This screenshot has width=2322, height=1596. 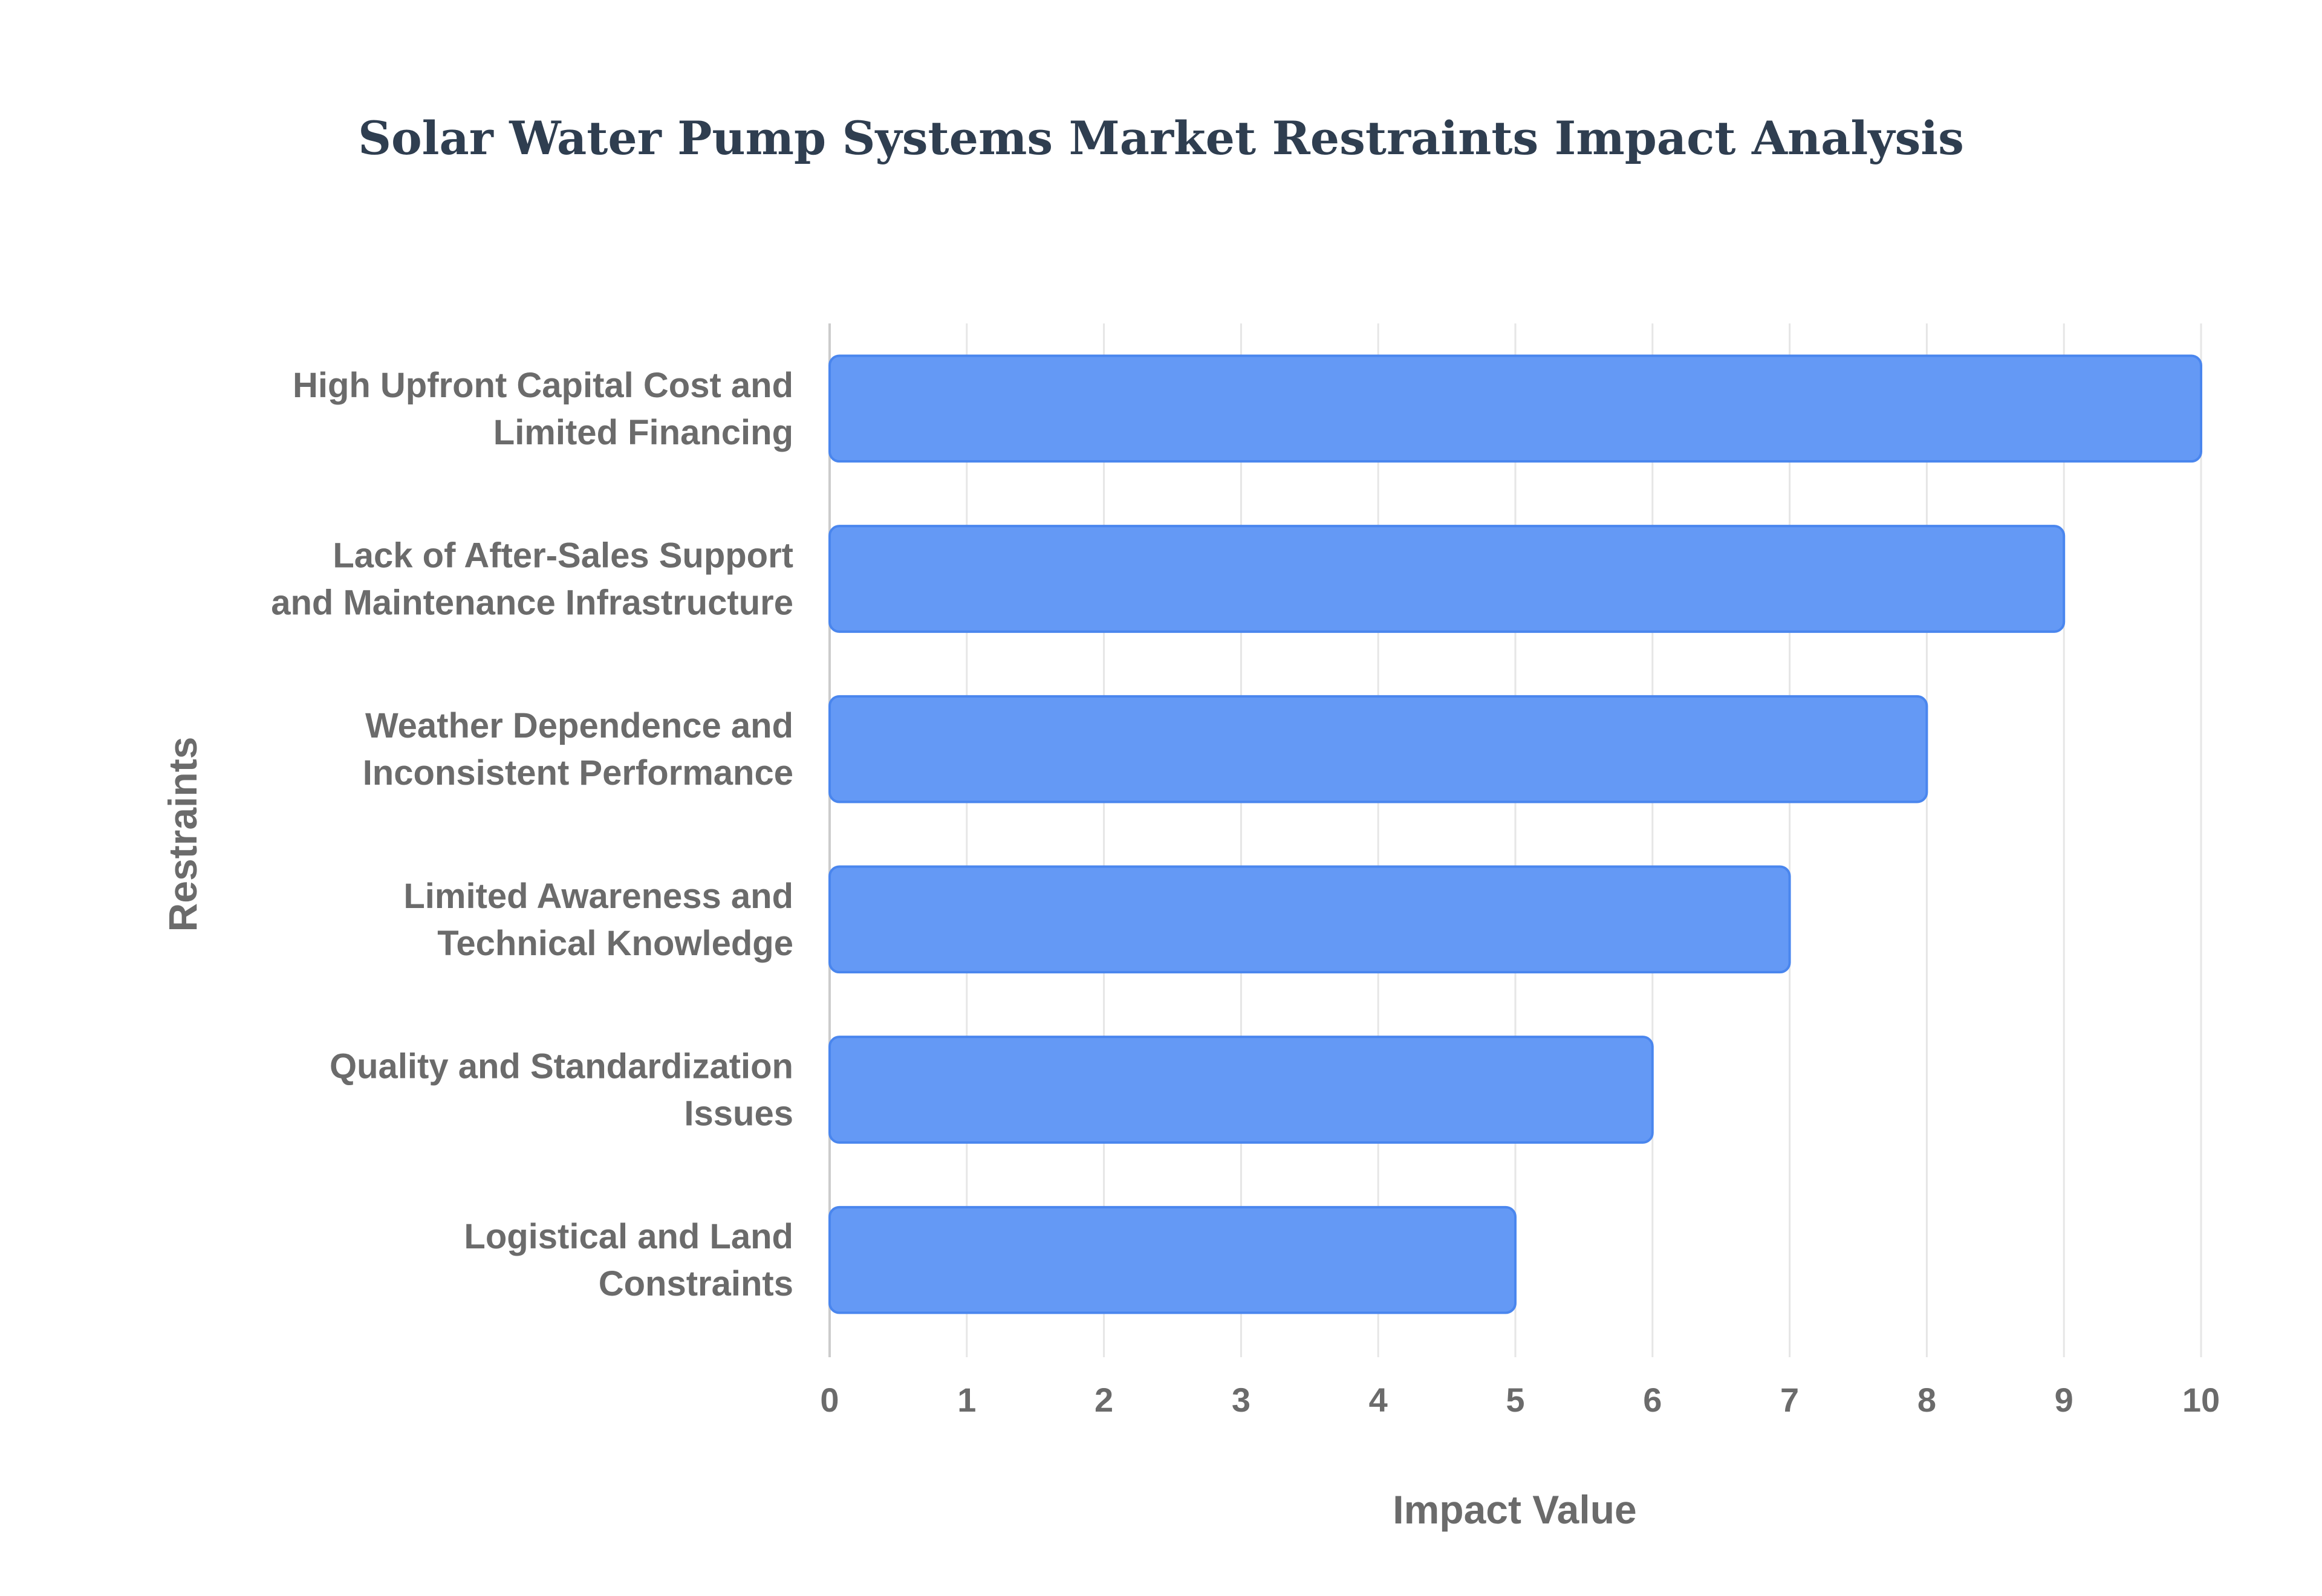 What do you see at coordinates (1789, 1400) in the screenshot?
I see `x-tick-label: 7` at bounding box center [1789, 1400].